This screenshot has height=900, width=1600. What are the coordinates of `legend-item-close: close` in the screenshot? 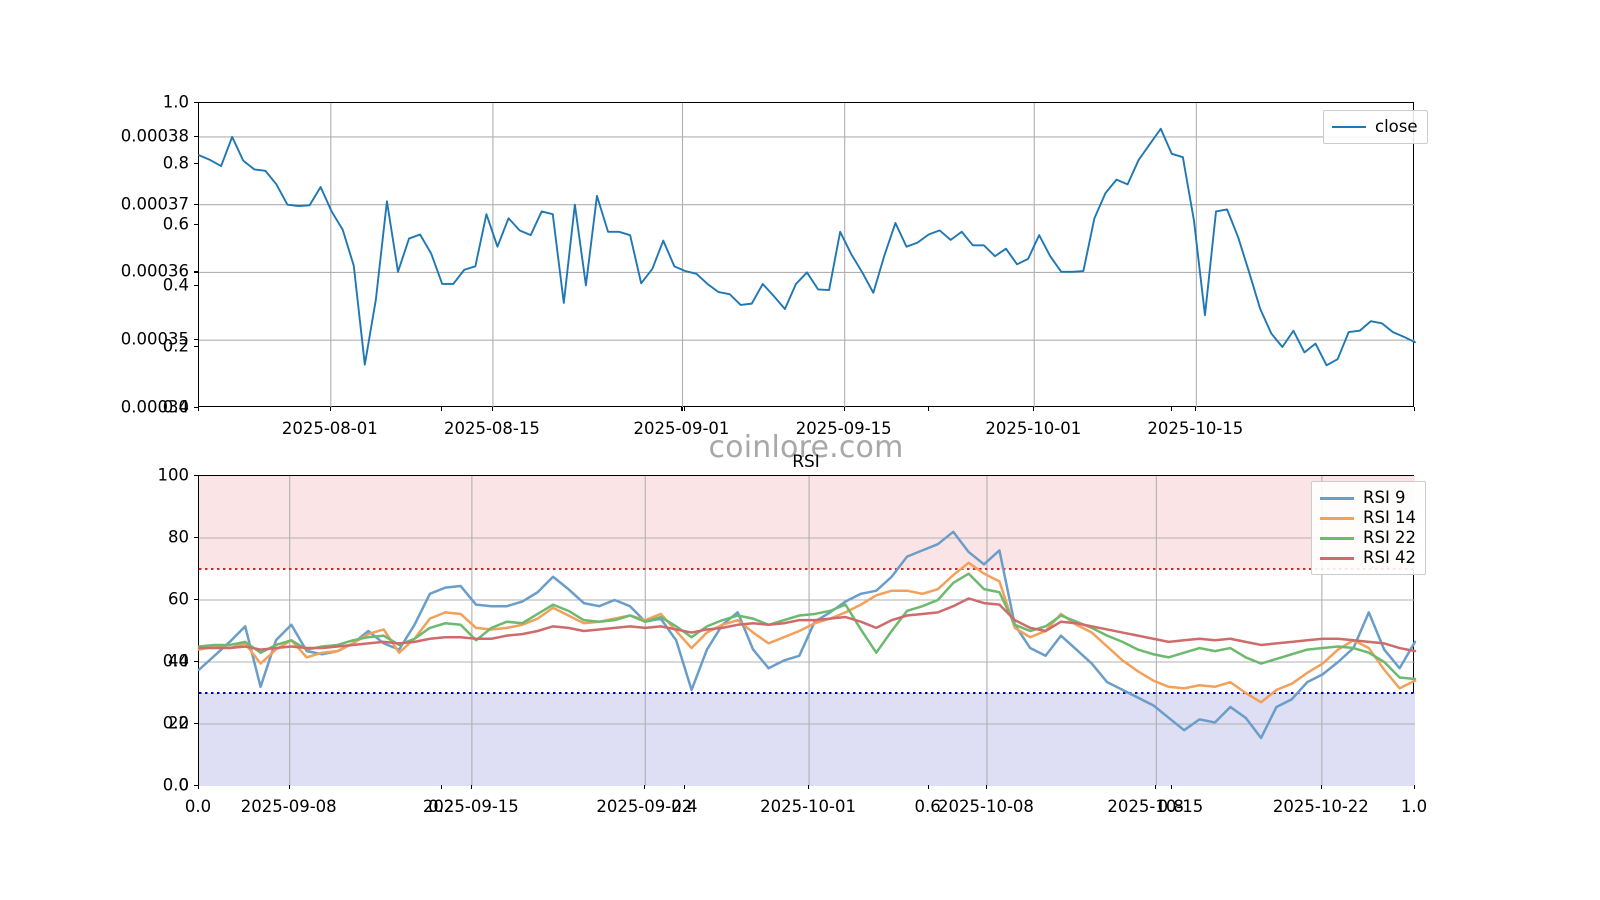 It's located at (1375, 127).